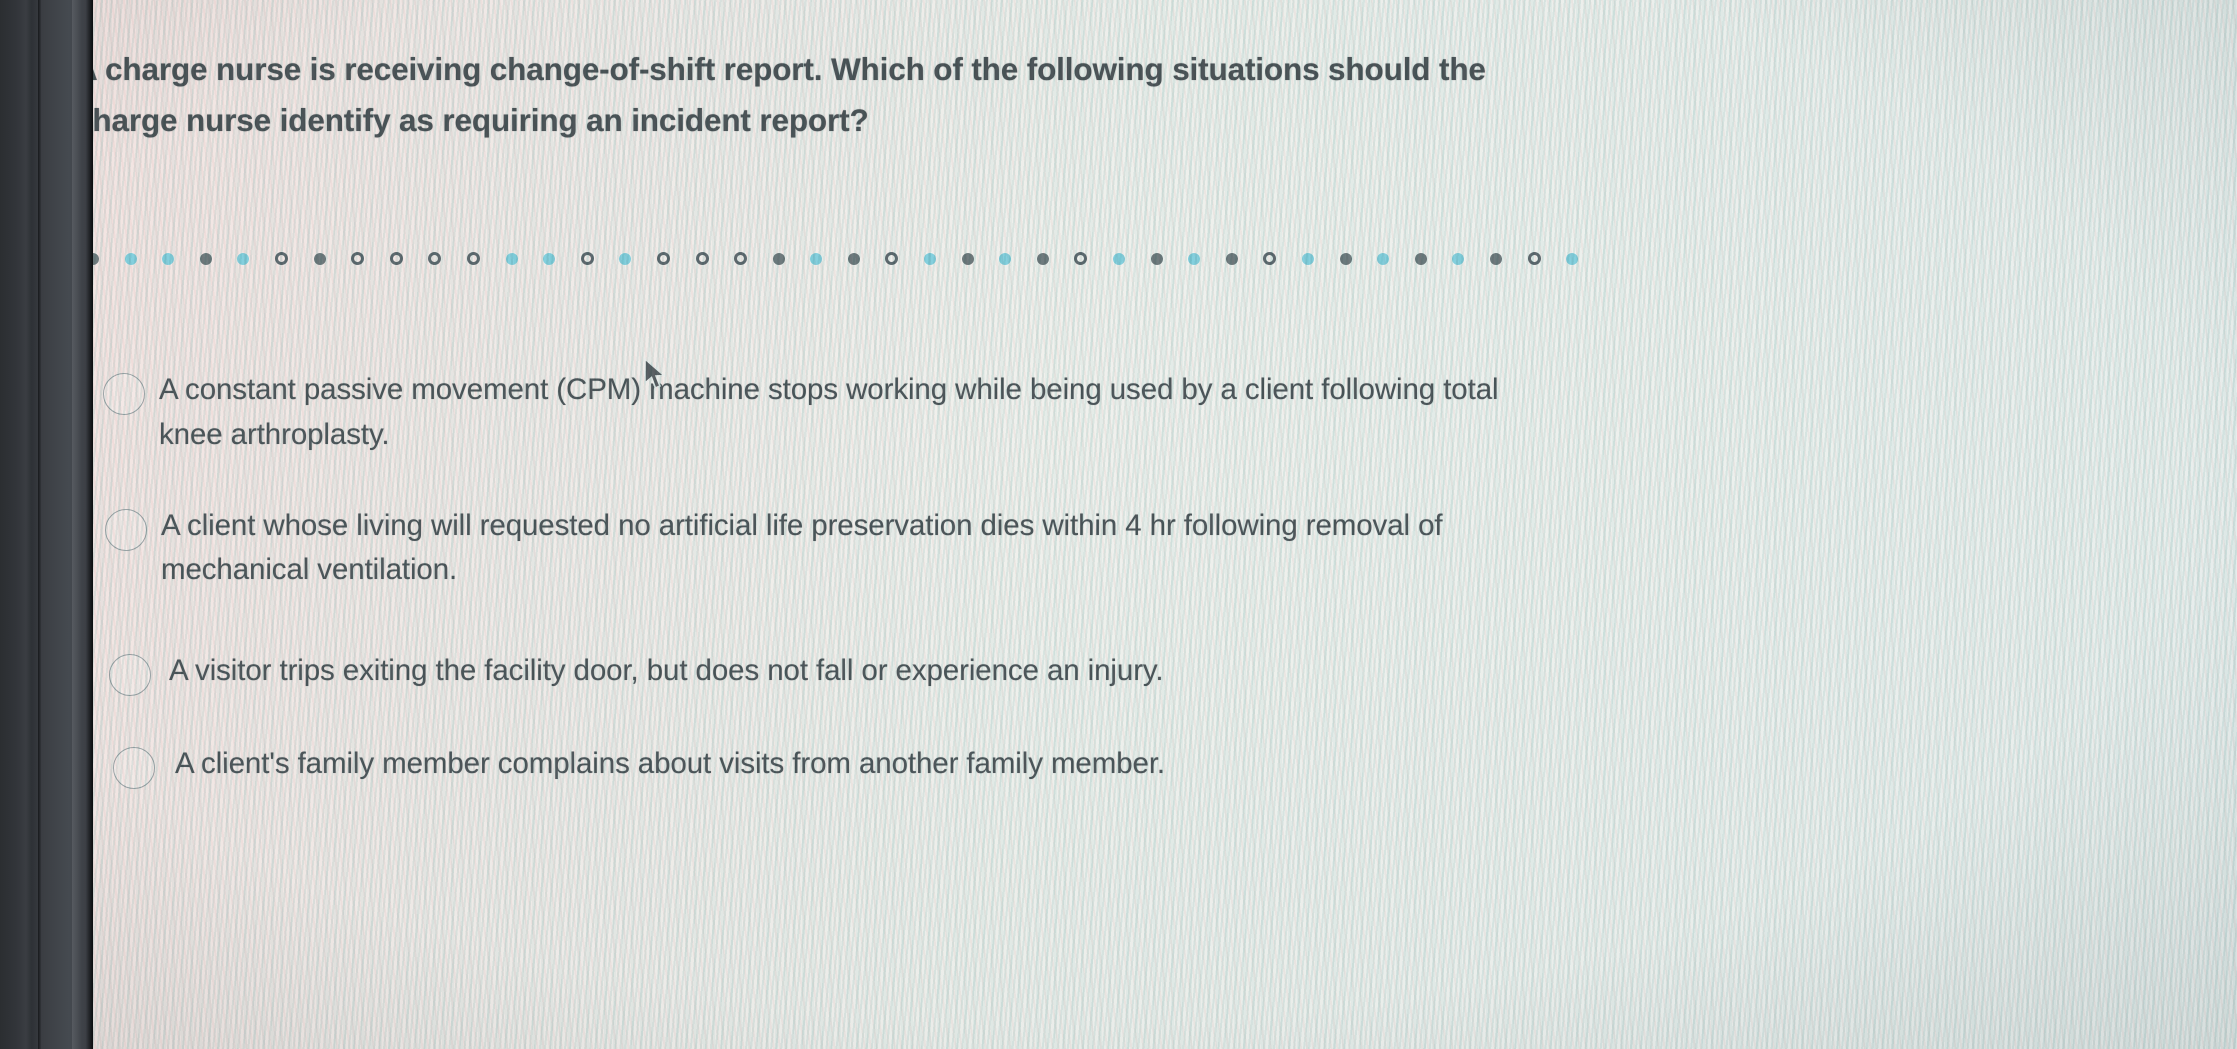 This screenshot has height=1049, width=2237. I want to click on radio-button-a, so click(124, 394).